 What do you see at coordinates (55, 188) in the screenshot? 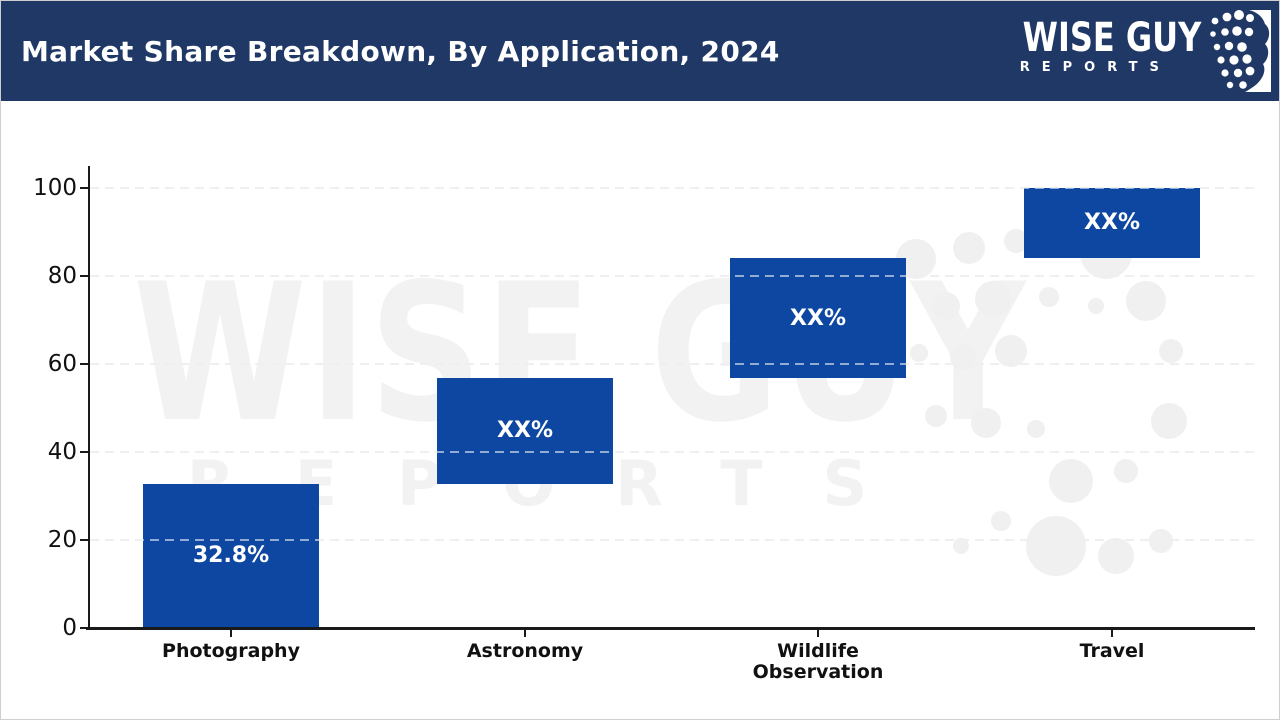
I see `y-axis-tick-label: 100` at bounding box center [55, 188].